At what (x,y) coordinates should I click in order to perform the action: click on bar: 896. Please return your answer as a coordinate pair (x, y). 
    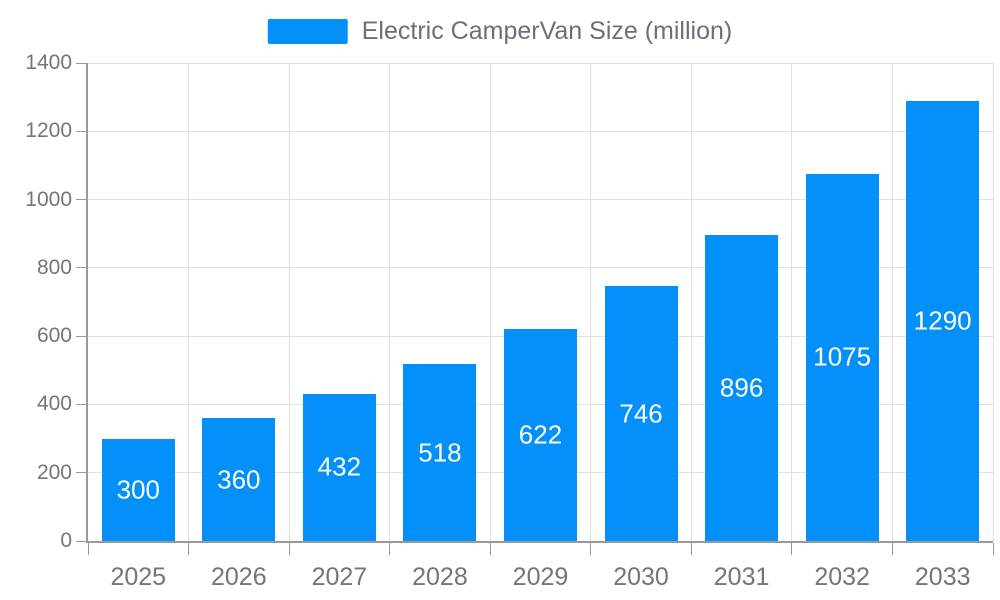
    Looking at the image, I should click on (742, 388).